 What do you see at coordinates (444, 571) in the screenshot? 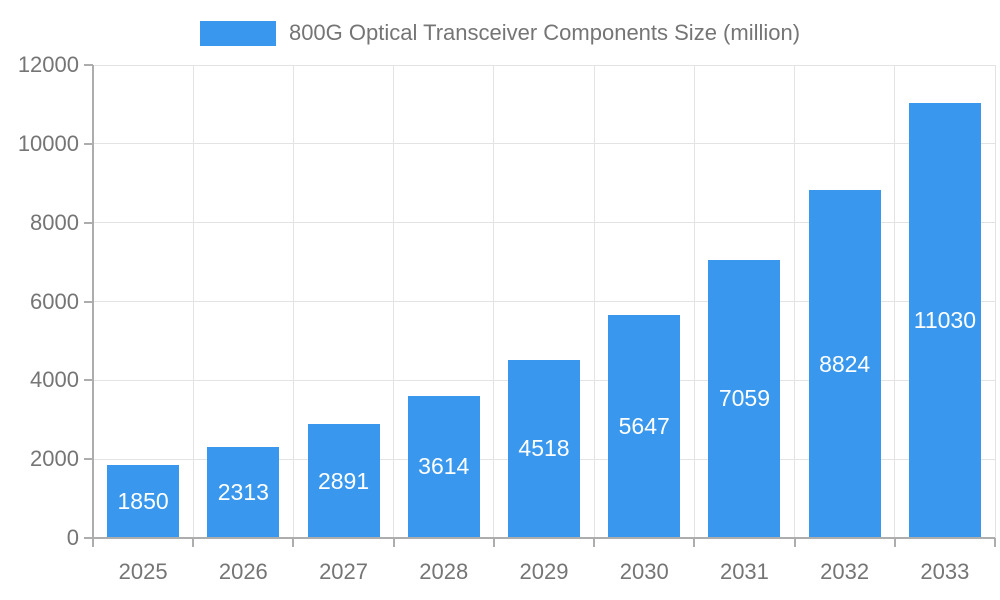
I see `x-tick-label: 2028` at bounding box center [444, 571].